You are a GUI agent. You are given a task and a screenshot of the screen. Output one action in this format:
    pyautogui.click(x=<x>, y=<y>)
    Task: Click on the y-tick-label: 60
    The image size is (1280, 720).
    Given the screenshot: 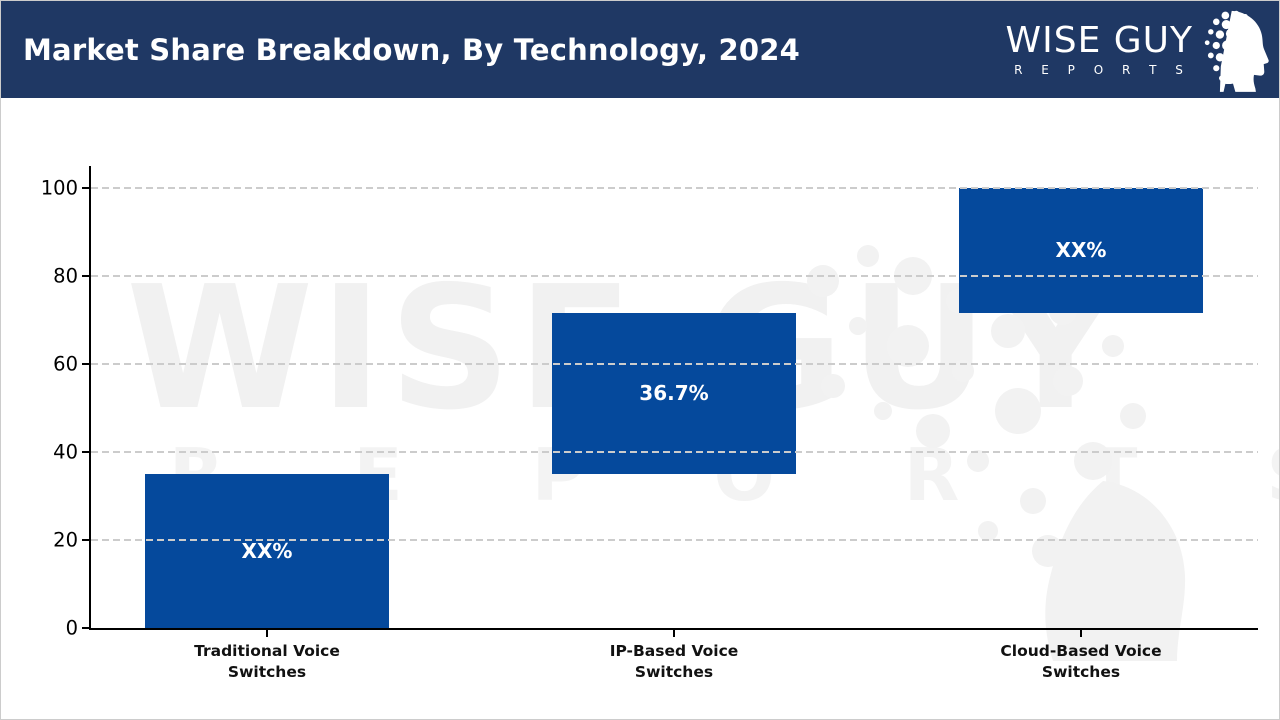 What is the action you would take?
    pyautogui.click(x=65, y=364)
    